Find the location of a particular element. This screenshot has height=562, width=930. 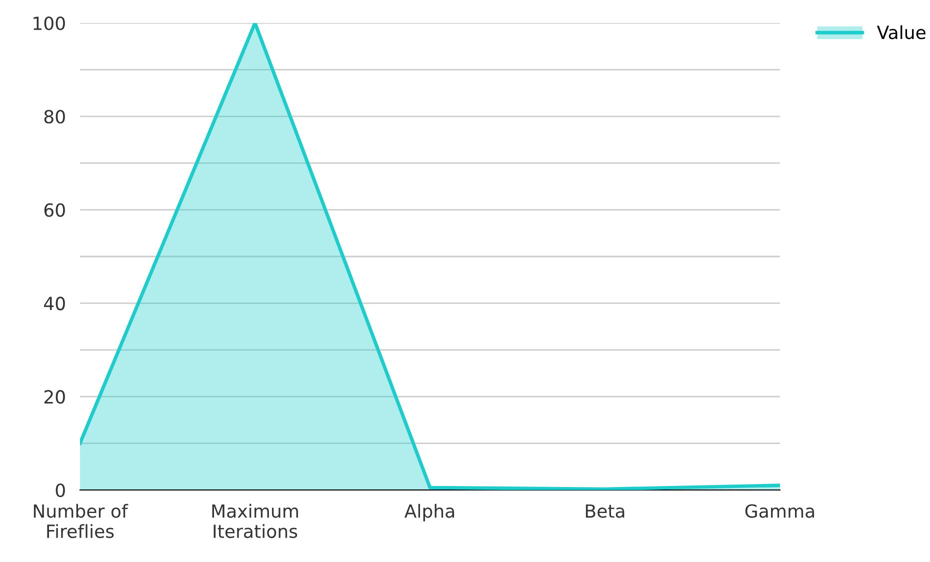

x-tick-label: Alpha is located at coordinates (429, 513).